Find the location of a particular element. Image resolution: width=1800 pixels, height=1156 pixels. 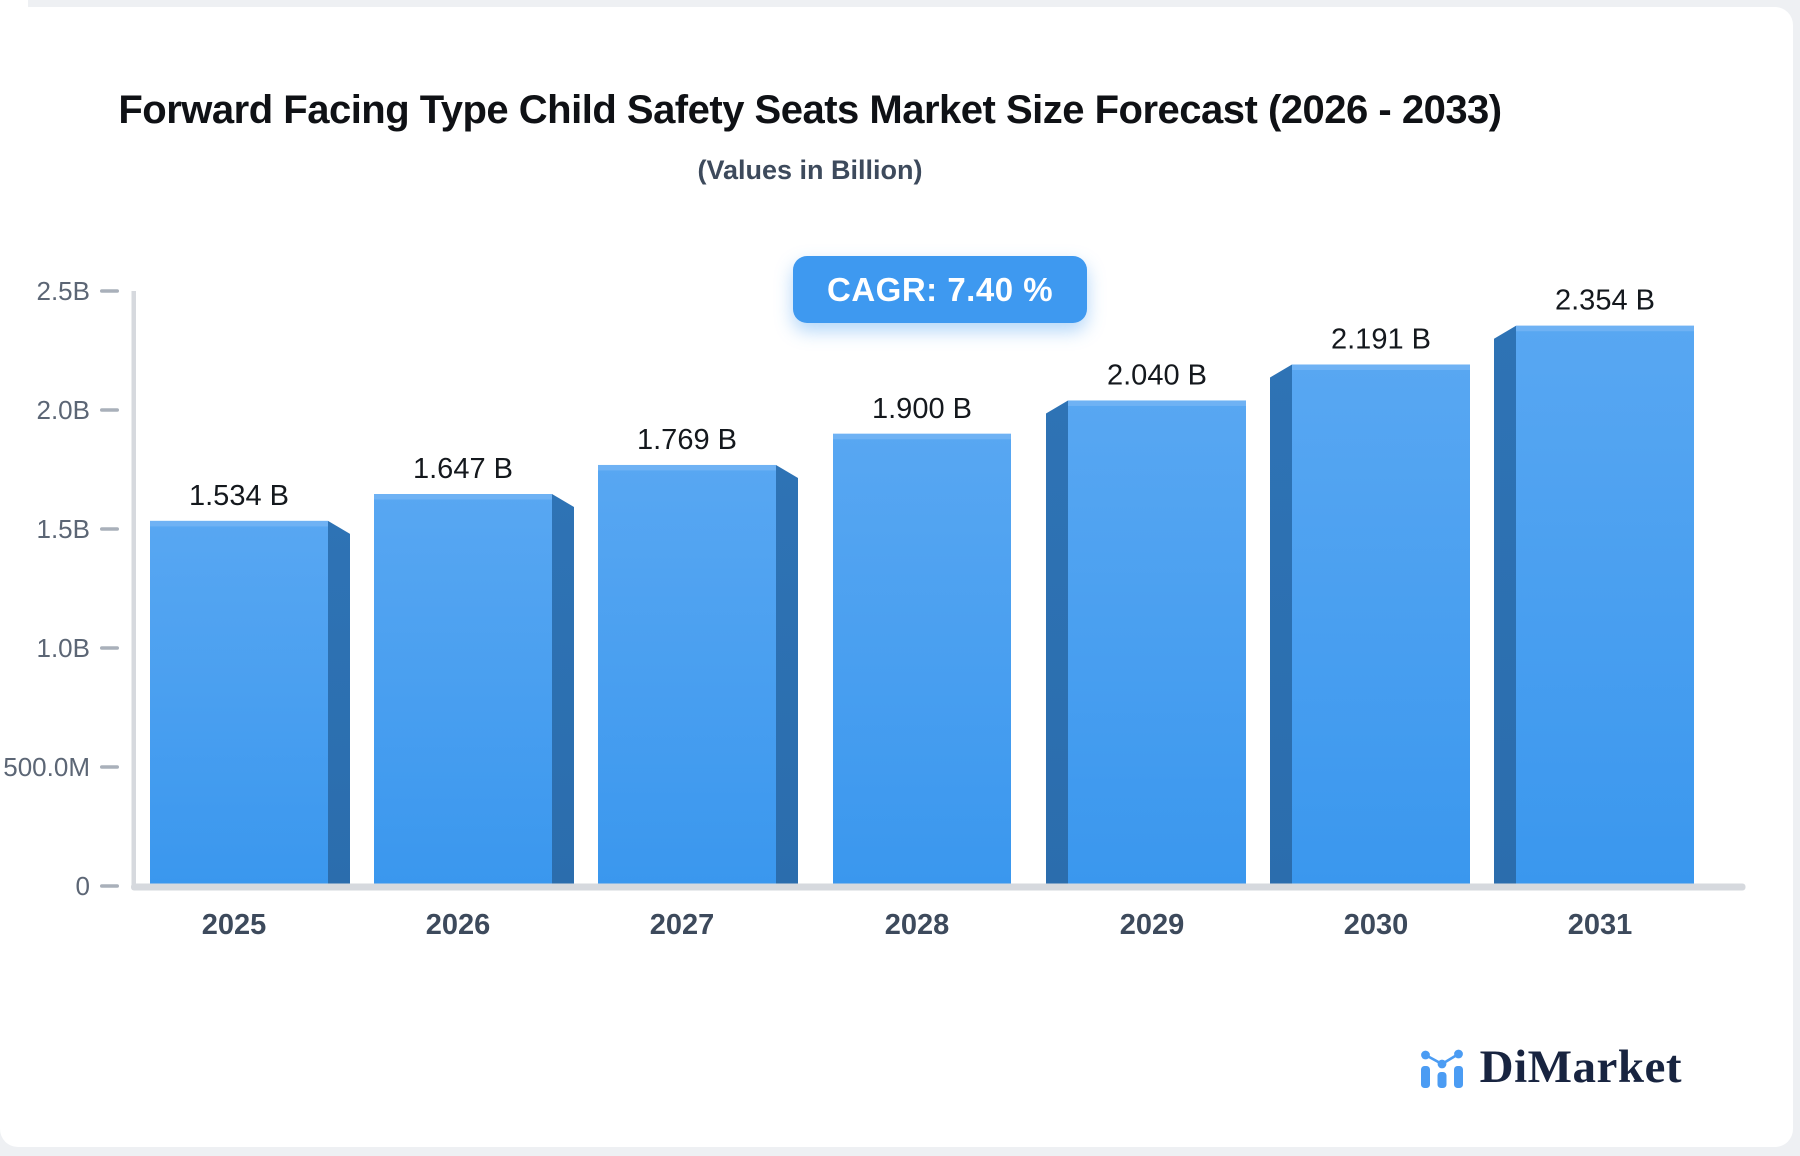

bar-group-2028: 1.900 B 2028 is located at coordinates (922, 667).